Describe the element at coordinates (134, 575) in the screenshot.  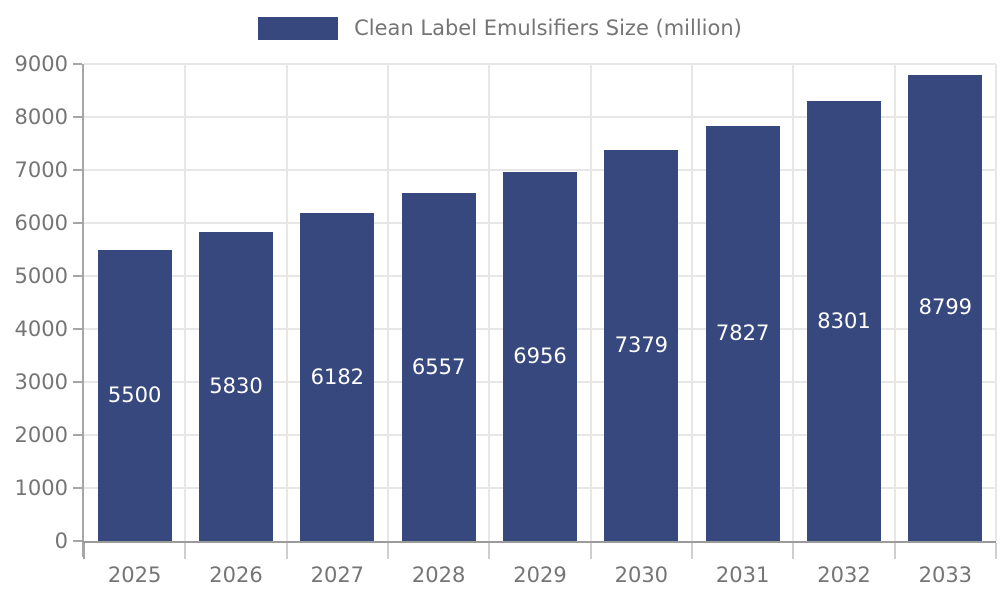
I see `x-axis-tick-label: 2025` at that location.